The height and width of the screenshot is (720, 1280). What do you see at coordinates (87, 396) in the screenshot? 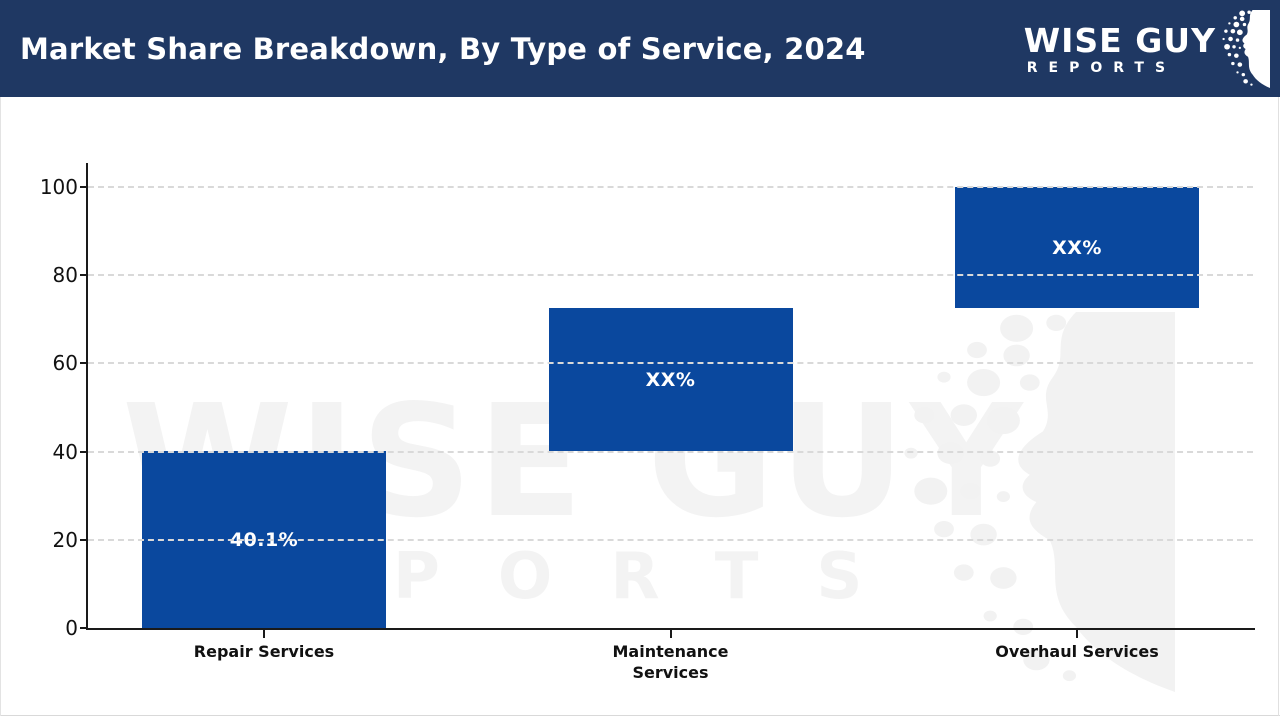
I see `y-axis-line` at bounding box center [87, 396].